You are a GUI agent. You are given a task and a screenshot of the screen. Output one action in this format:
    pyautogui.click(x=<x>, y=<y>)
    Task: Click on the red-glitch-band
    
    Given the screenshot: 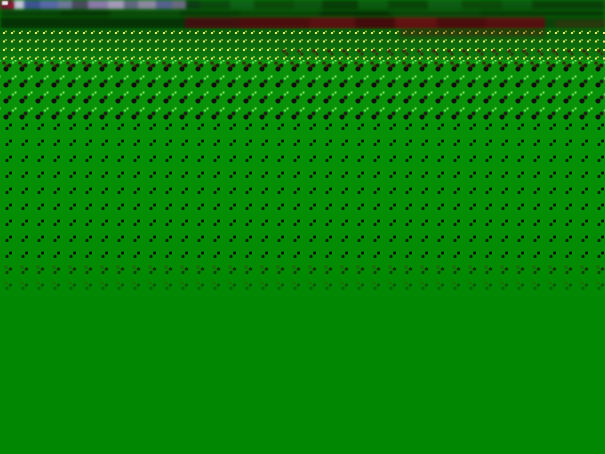 What is the action you would take?
    pyautogui.click(x=302, y=23)
    